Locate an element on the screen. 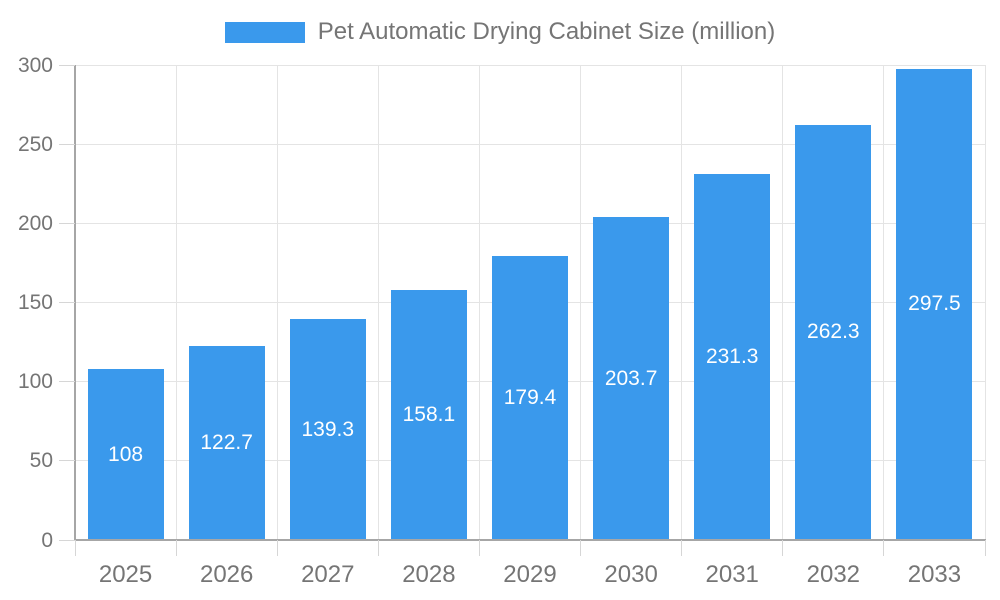 Image resolution: width=1000 pixels, height=600 pixels. bar: 158.1 is located at coordinates (428, 414).